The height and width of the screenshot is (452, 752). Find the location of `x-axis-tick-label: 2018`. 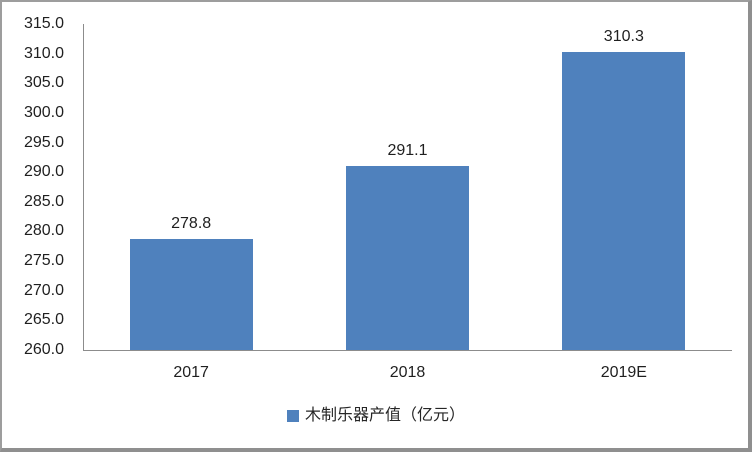

x-axis-tick-label: 2018 is located at coordinates (407, 372).